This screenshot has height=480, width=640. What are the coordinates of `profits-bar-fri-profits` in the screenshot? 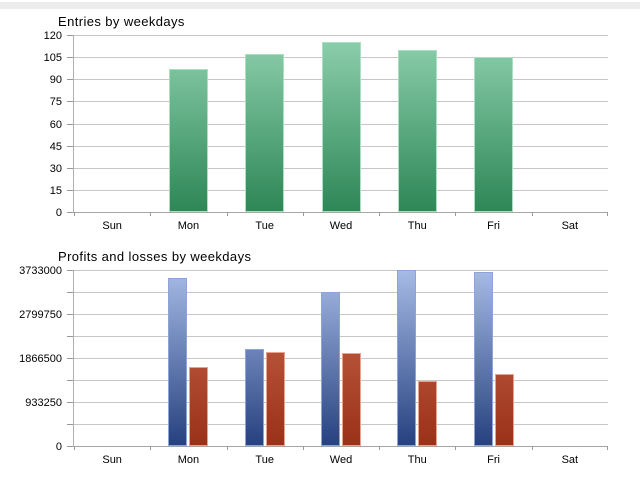 It's located at (483, 359).